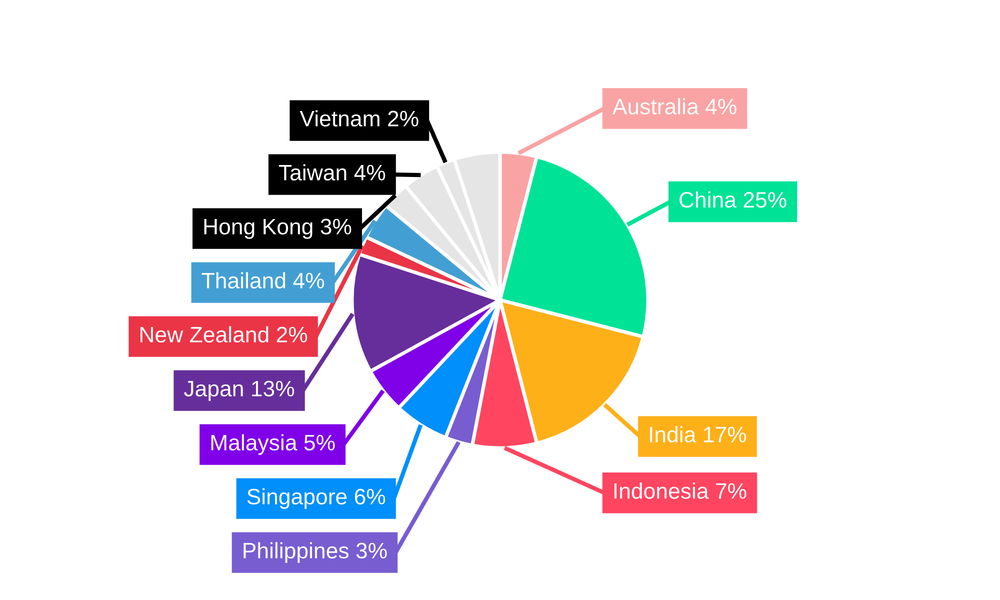 The image size is (1000, 600). Describe the element at coordinates (263, 280) in the screenshot. I see `slice-label: Thailand 4%` at that location.